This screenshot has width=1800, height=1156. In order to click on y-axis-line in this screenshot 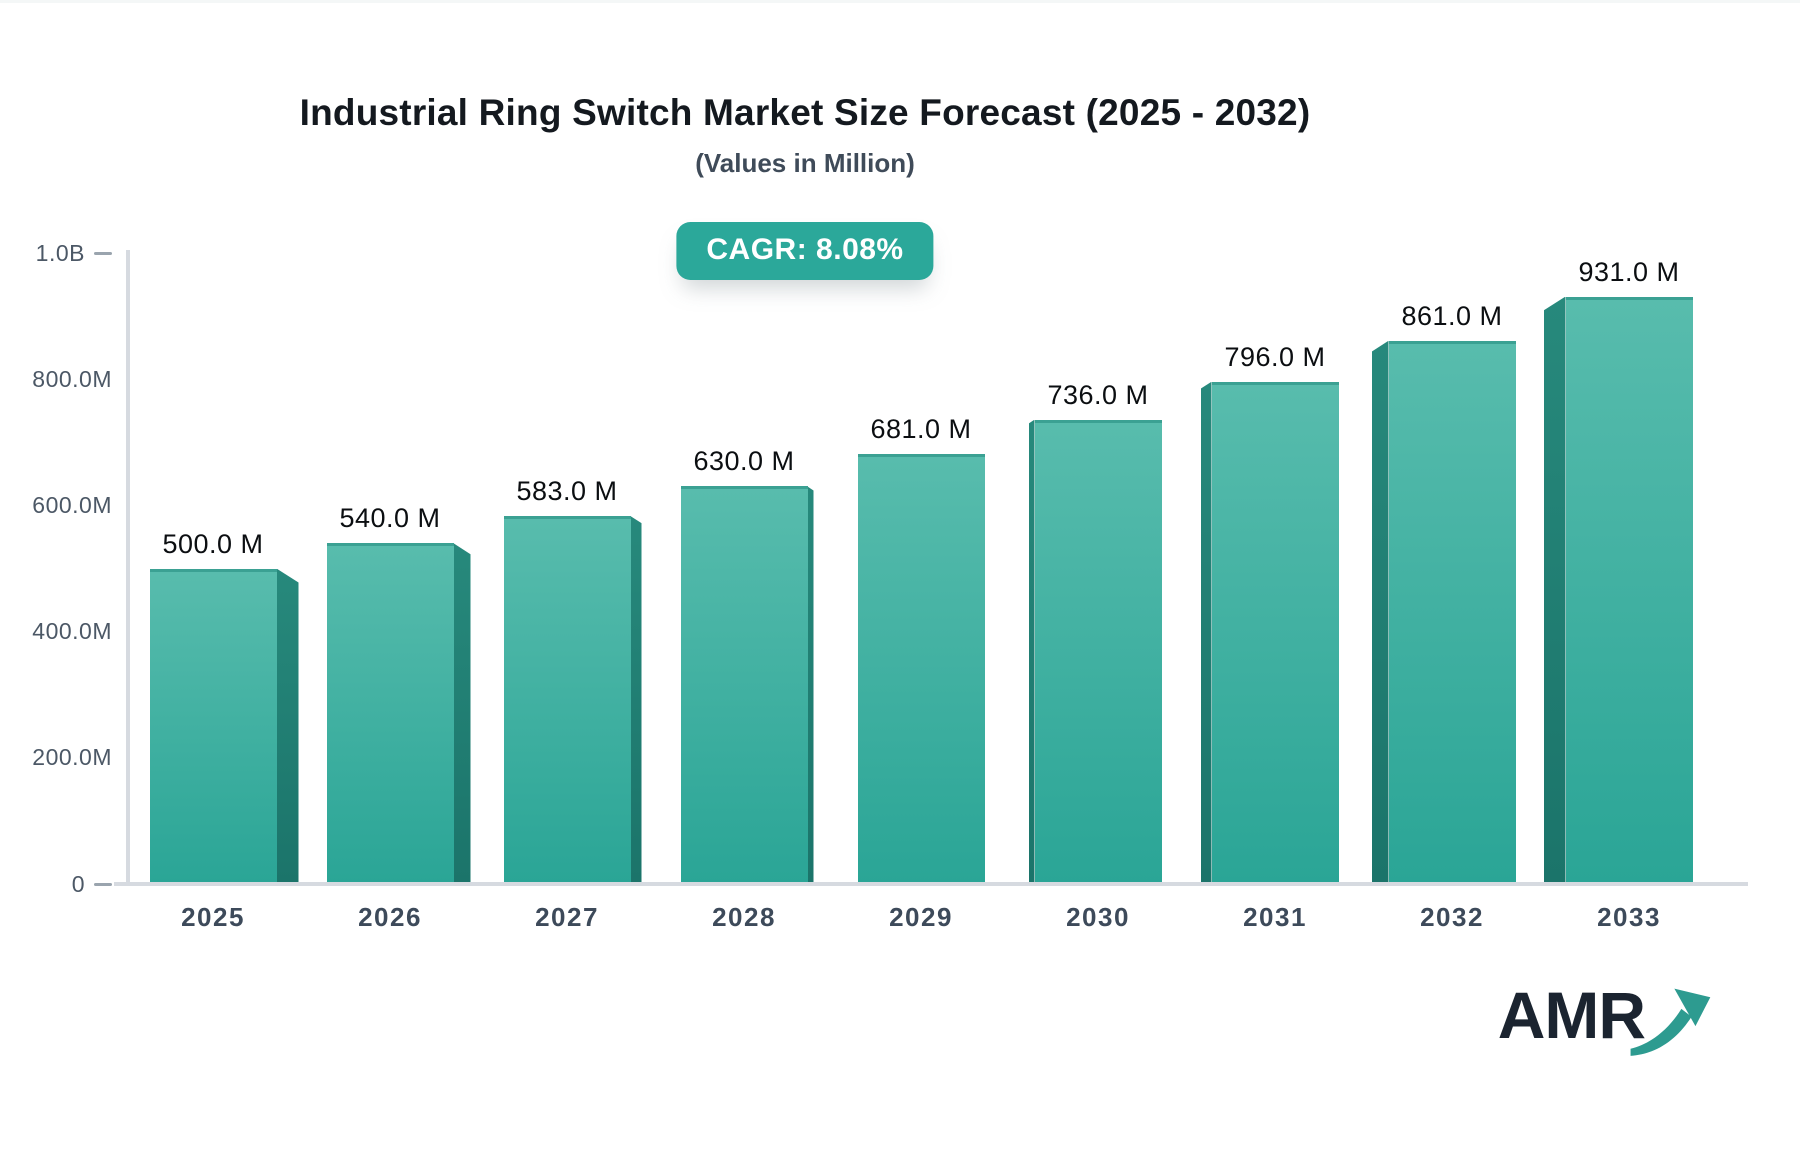, I will do `click(128, 568)`.